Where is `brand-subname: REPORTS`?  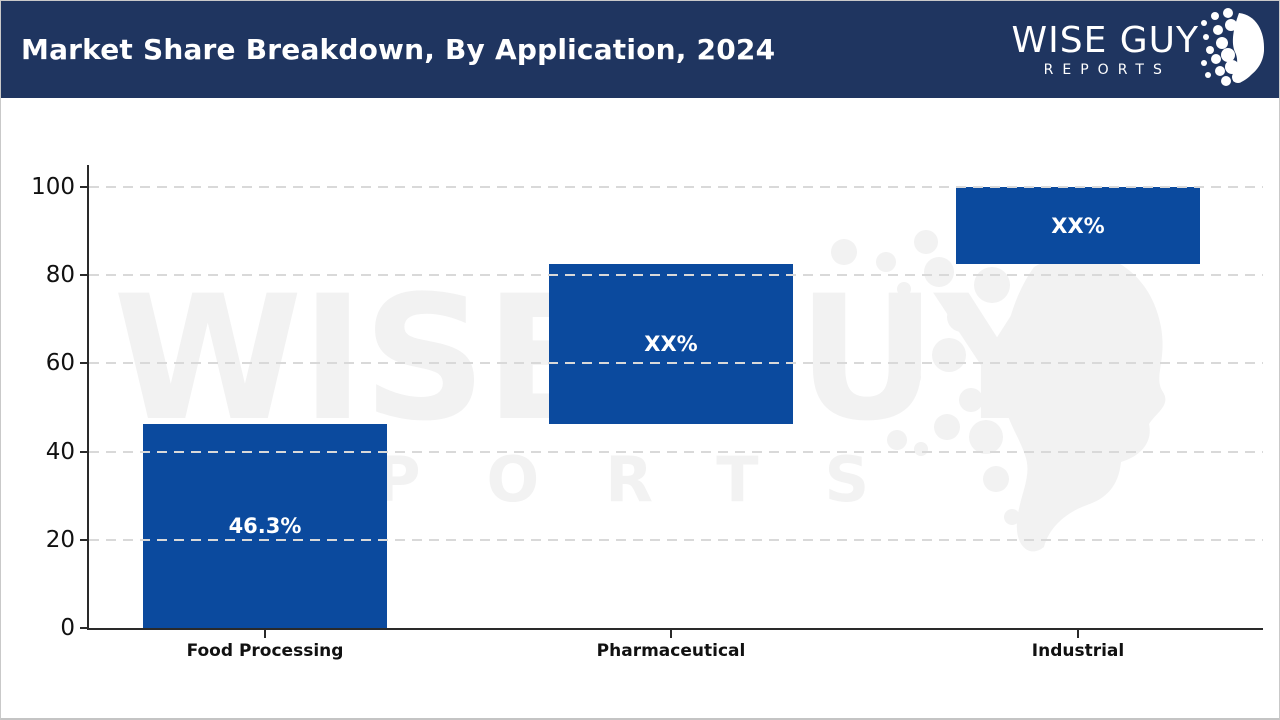 brand-subname: REPORTS is located at coordinates (1107, 69).